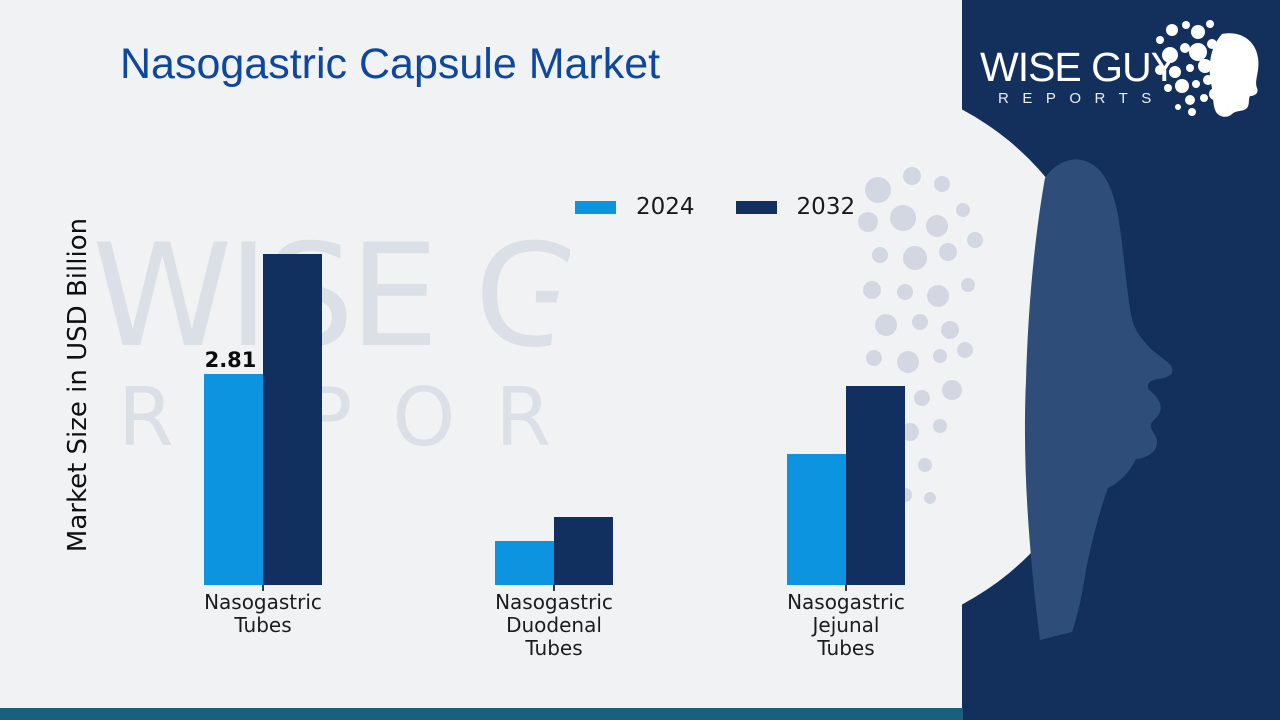  Describe the element at coordinates (635, 207) in the screenshot. I see `legend-item-2024: 2024` at that location.